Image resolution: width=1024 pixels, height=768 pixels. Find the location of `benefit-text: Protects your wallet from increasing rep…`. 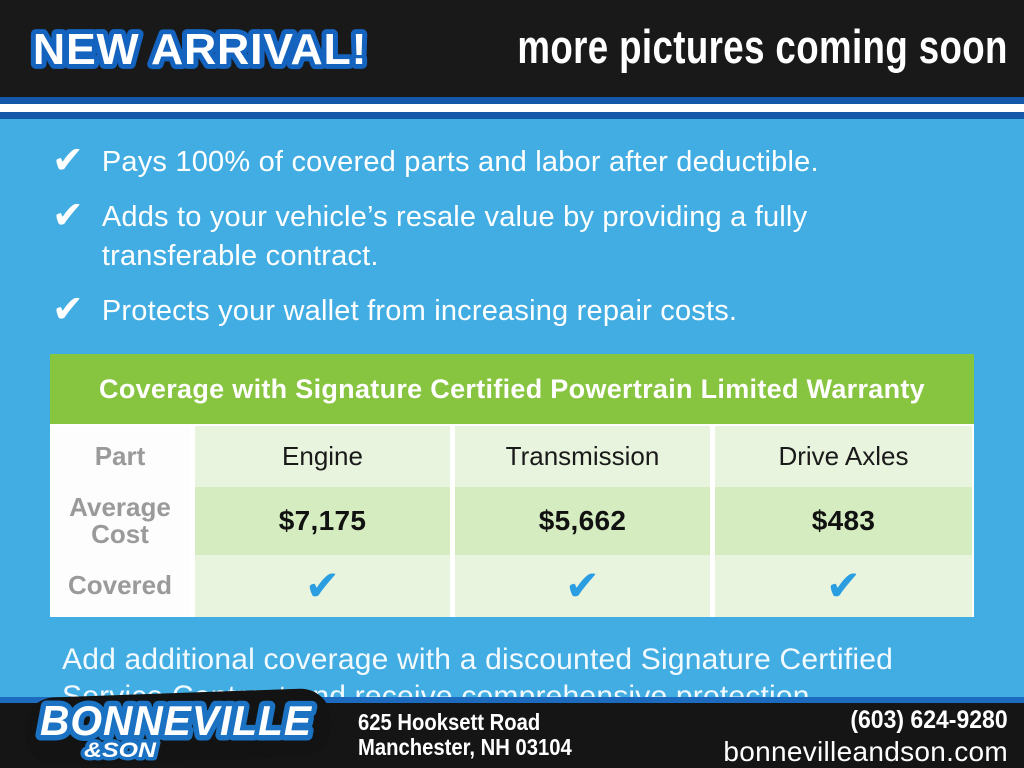

benefit-text: Protects your wallet from increasing rep… is located at coordinates (419, 310).